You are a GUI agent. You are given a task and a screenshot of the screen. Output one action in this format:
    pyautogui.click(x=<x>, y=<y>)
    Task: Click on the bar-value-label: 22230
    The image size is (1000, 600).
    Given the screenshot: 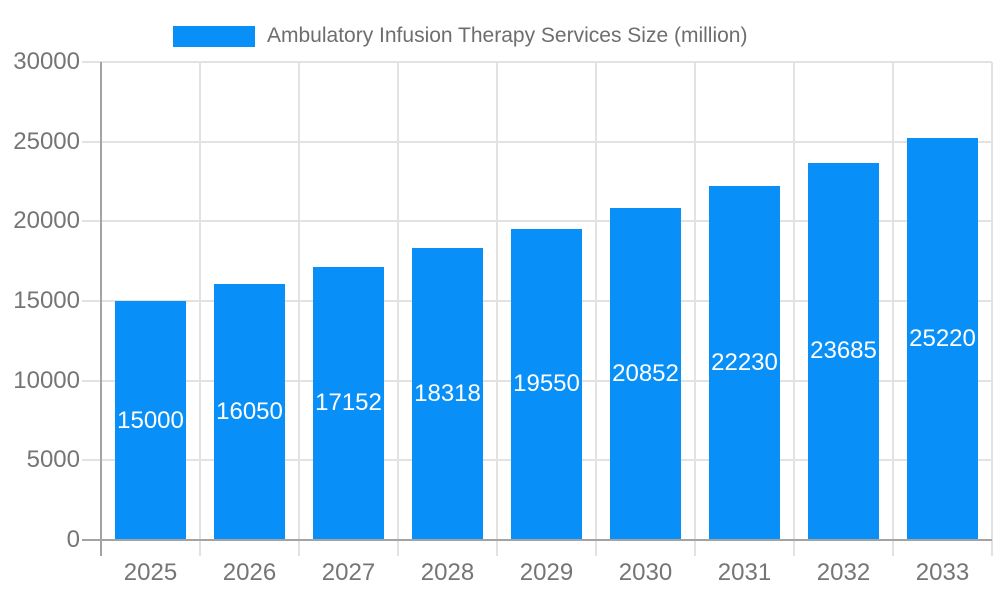 What is the action you would take?
    pyautogui.click(x=744, y=362)
    